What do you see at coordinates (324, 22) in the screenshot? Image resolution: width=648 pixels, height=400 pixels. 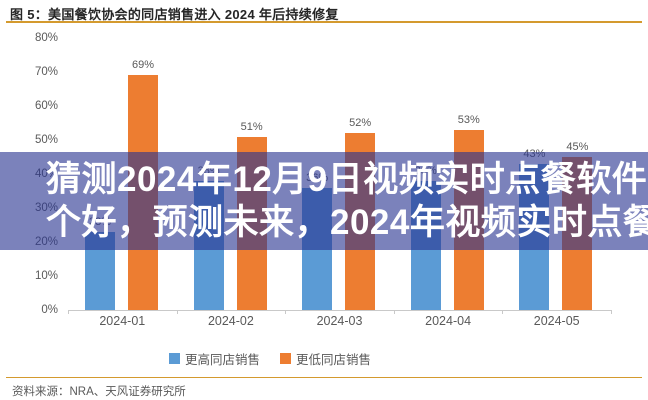 I see `title-underline` at bounding box center [324, 22].